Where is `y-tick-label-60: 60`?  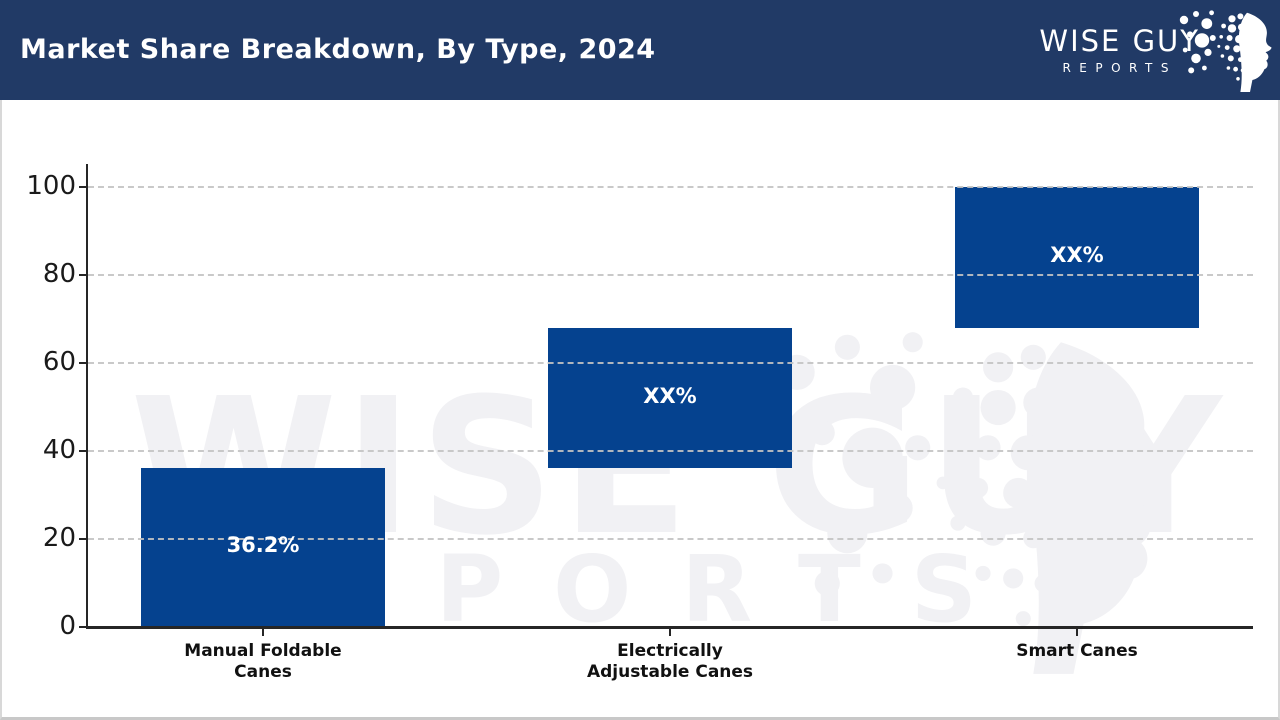
y-tick-label-60: 60 is located at coordinates (59, 362).